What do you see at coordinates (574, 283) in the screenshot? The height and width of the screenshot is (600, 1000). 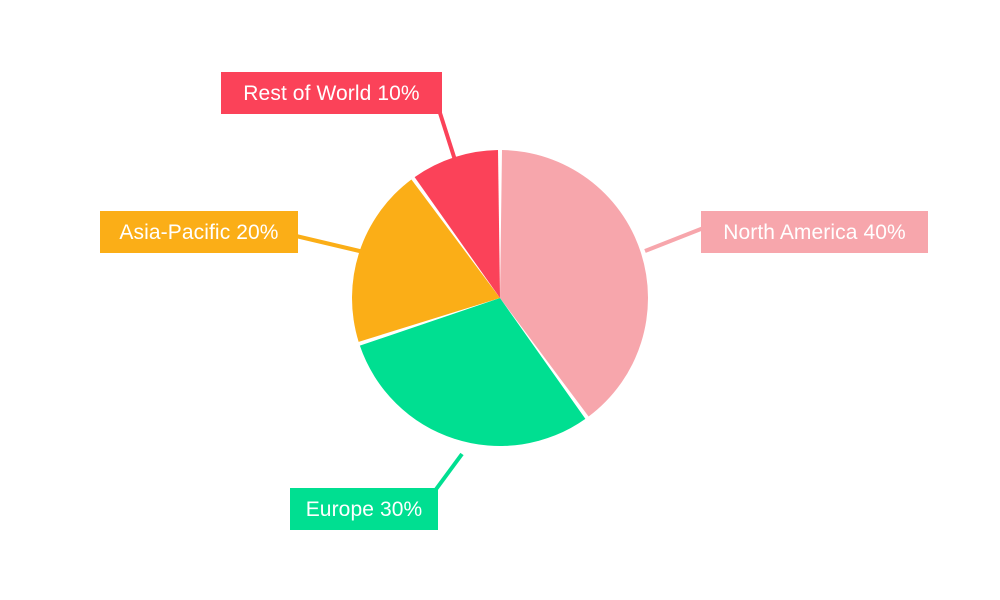 I see `pie-slice-north-america` at bounding box center [574, 283].